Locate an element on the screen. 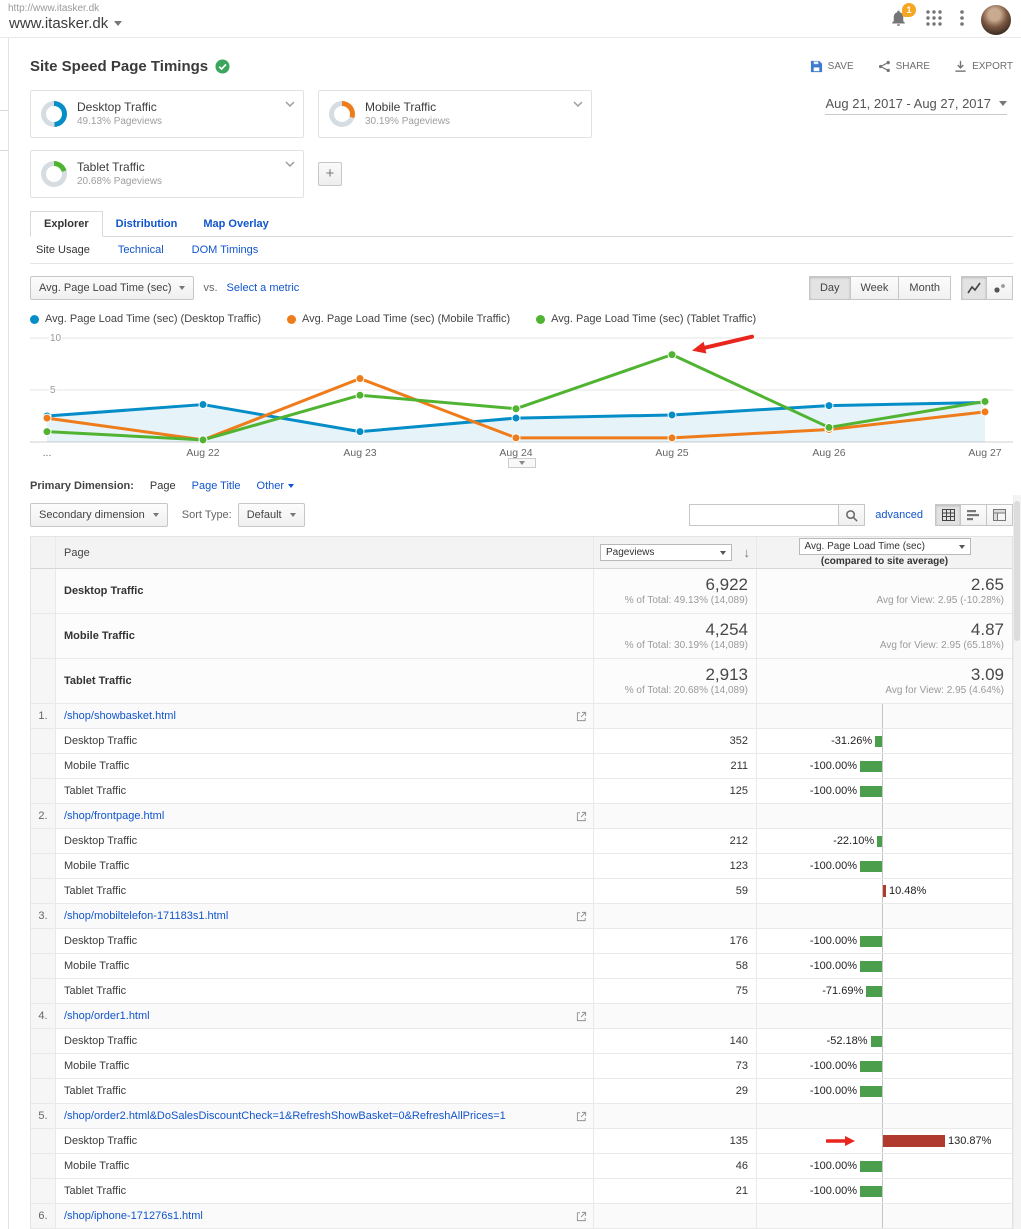 Image resolution: width=1021 pixels, height=1229 pixels. line-chart-view-button is located at coordinates (974, 288).